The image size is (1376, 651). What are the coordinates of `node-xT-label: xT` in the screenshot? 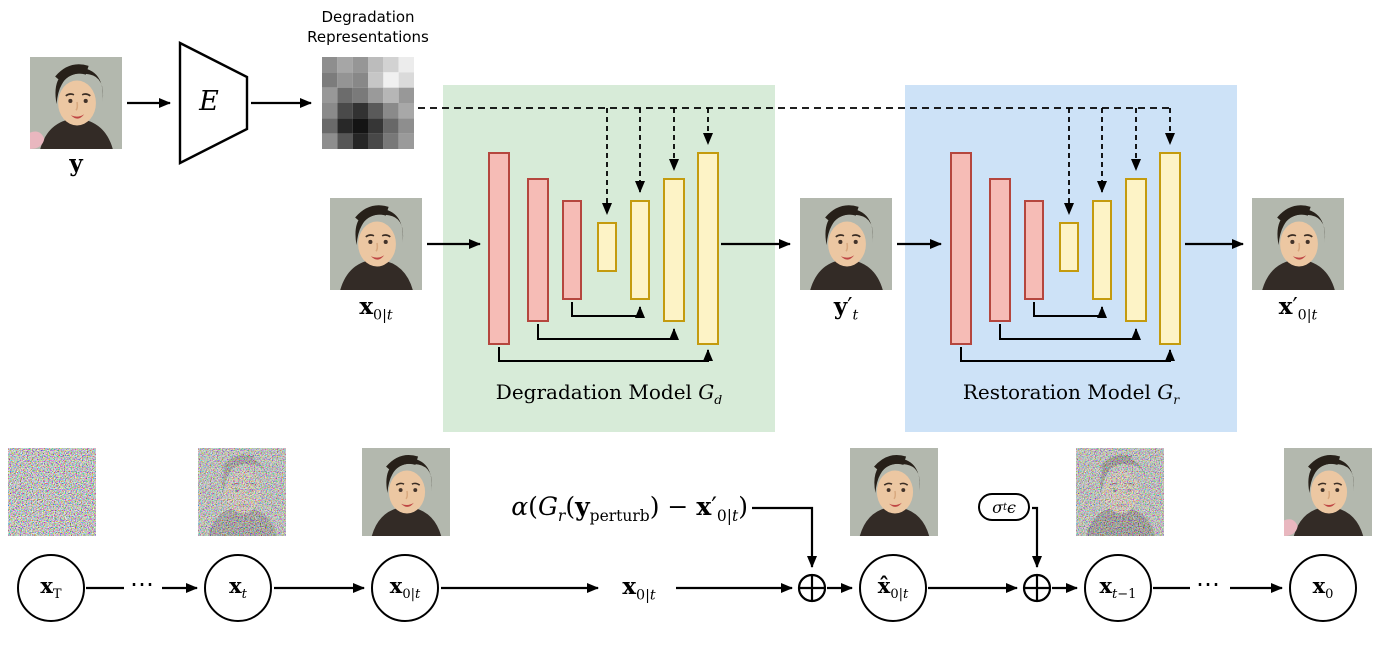 It's located at (51, 588).